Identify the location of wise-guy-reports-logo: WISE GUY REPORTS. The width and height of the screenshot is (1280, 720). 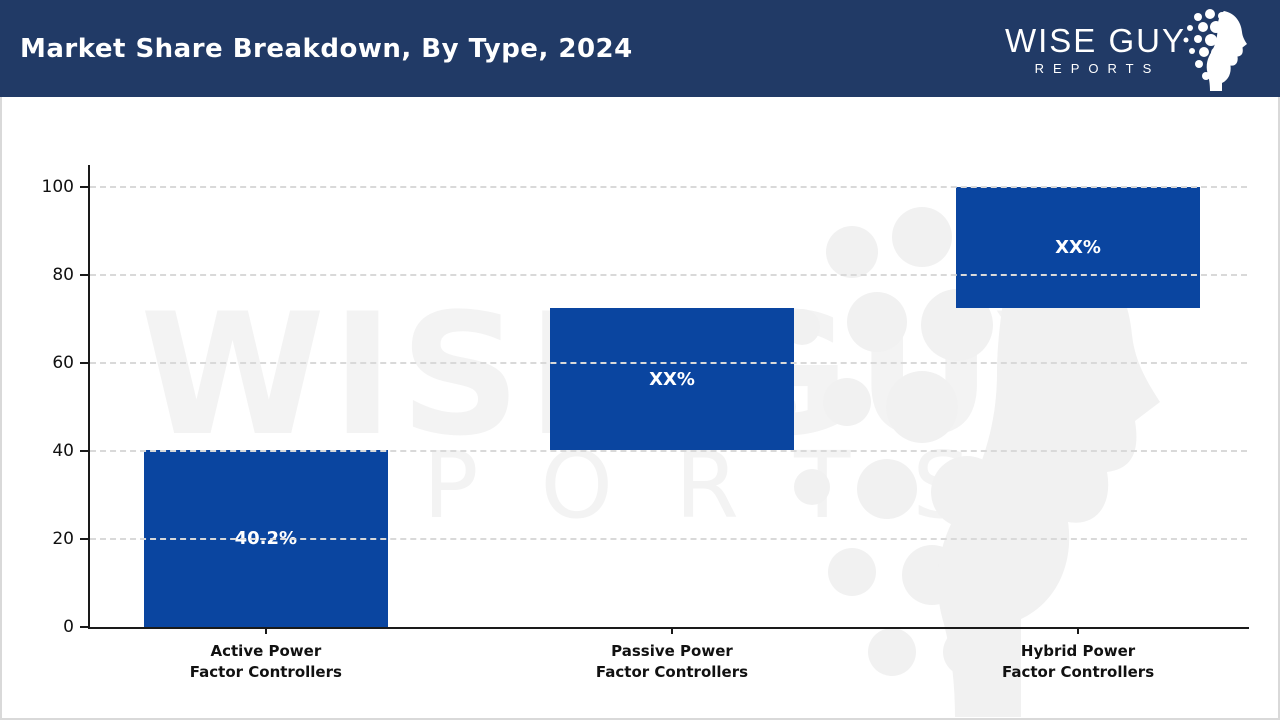
(1127, 49).